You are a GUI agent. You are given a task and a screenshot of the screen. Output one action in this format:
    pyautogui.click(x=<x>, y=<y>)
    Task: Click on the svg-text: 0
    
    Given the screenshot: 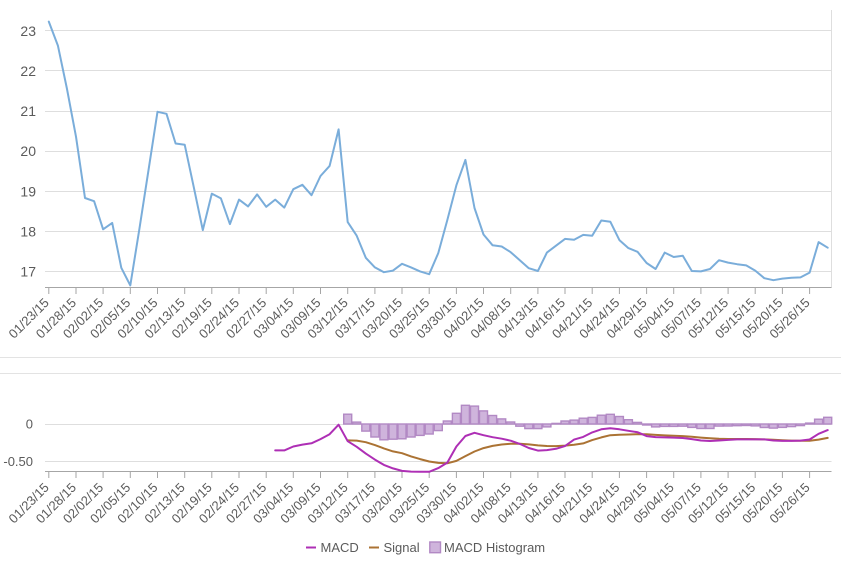 What is the action you would take?
    pyautogui.click(x=29, y=424)
    